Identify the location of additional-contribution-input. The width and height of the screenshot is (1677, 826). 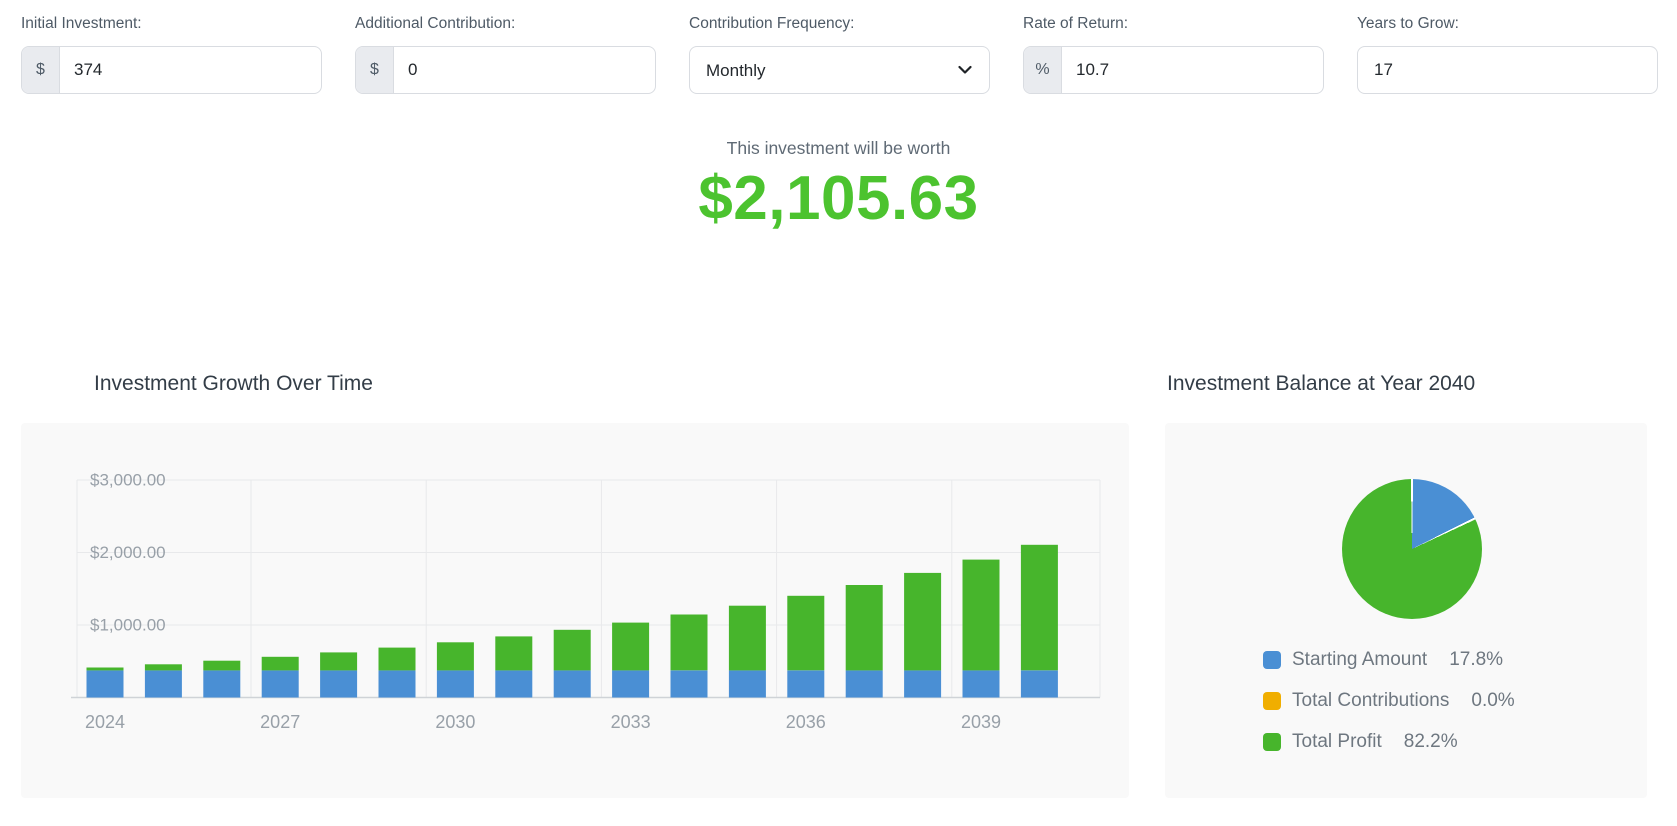
(524, 70).